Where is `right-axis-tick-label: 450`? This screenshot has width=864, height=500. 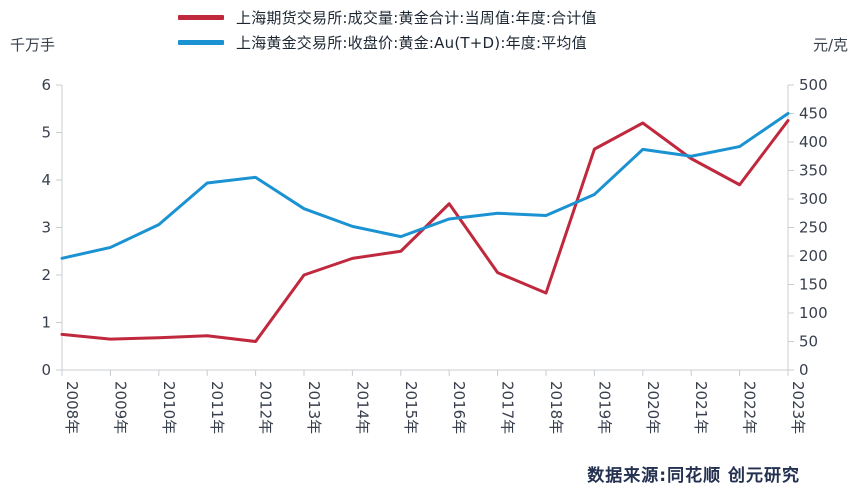 right-axis-tick-label: 450 is located at coordinates (813, 114).